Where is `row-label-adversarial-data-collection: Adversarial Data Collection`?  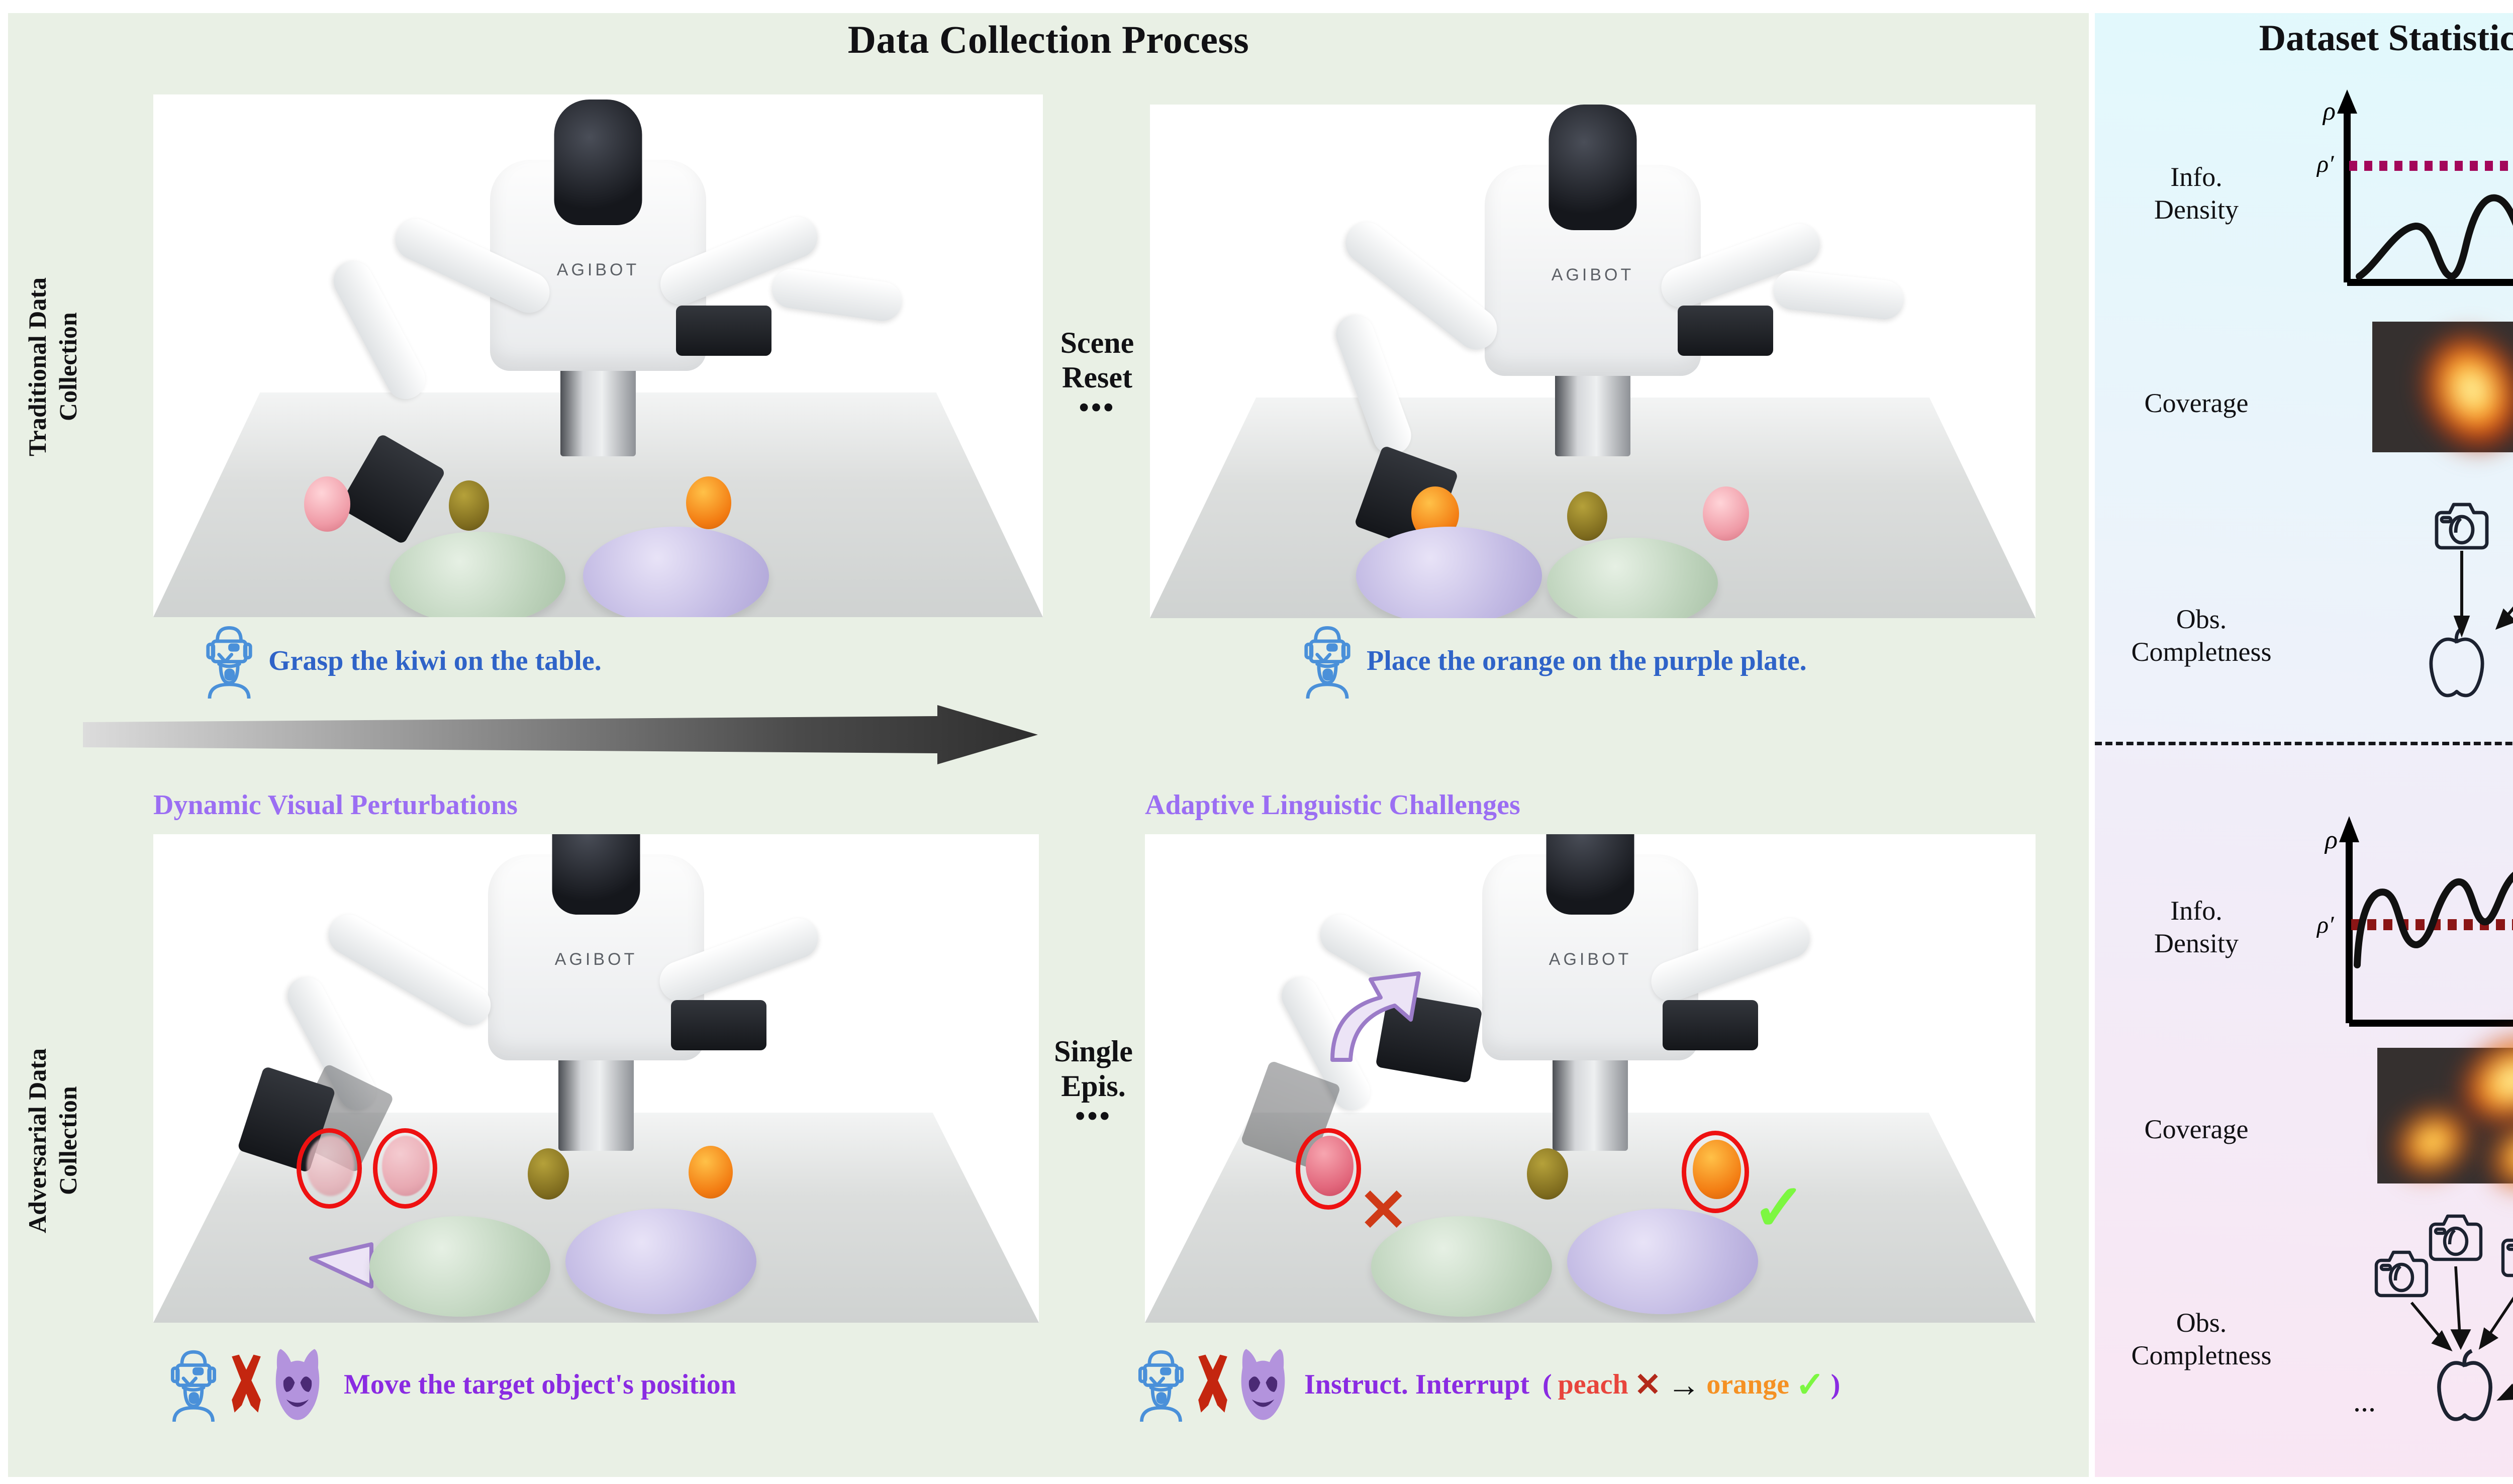 row-label-adversarial-data-collection: Adversarial Data Collection is located at coordinates (53, 1140).